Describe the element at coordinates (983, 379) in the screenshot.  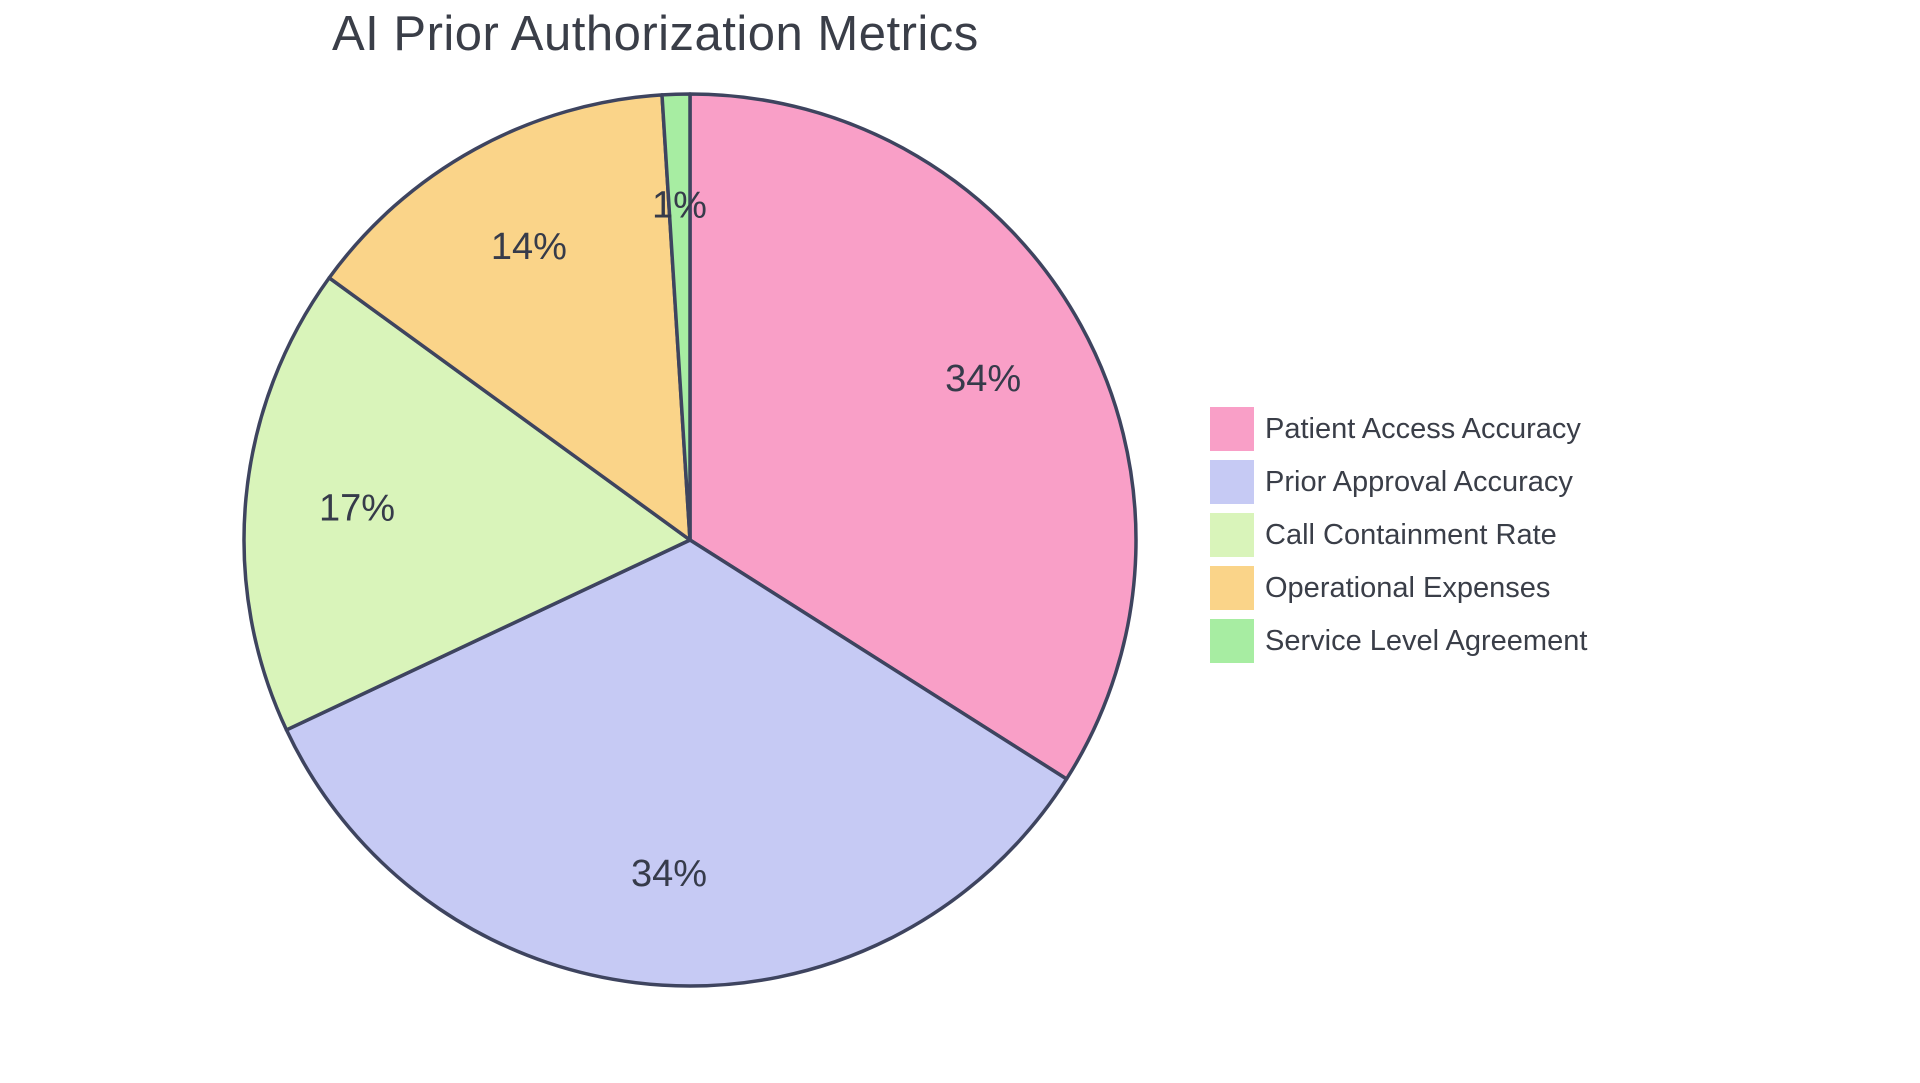
I see `slice-percent-label-patient-access-accuracy: 34%` at that location.